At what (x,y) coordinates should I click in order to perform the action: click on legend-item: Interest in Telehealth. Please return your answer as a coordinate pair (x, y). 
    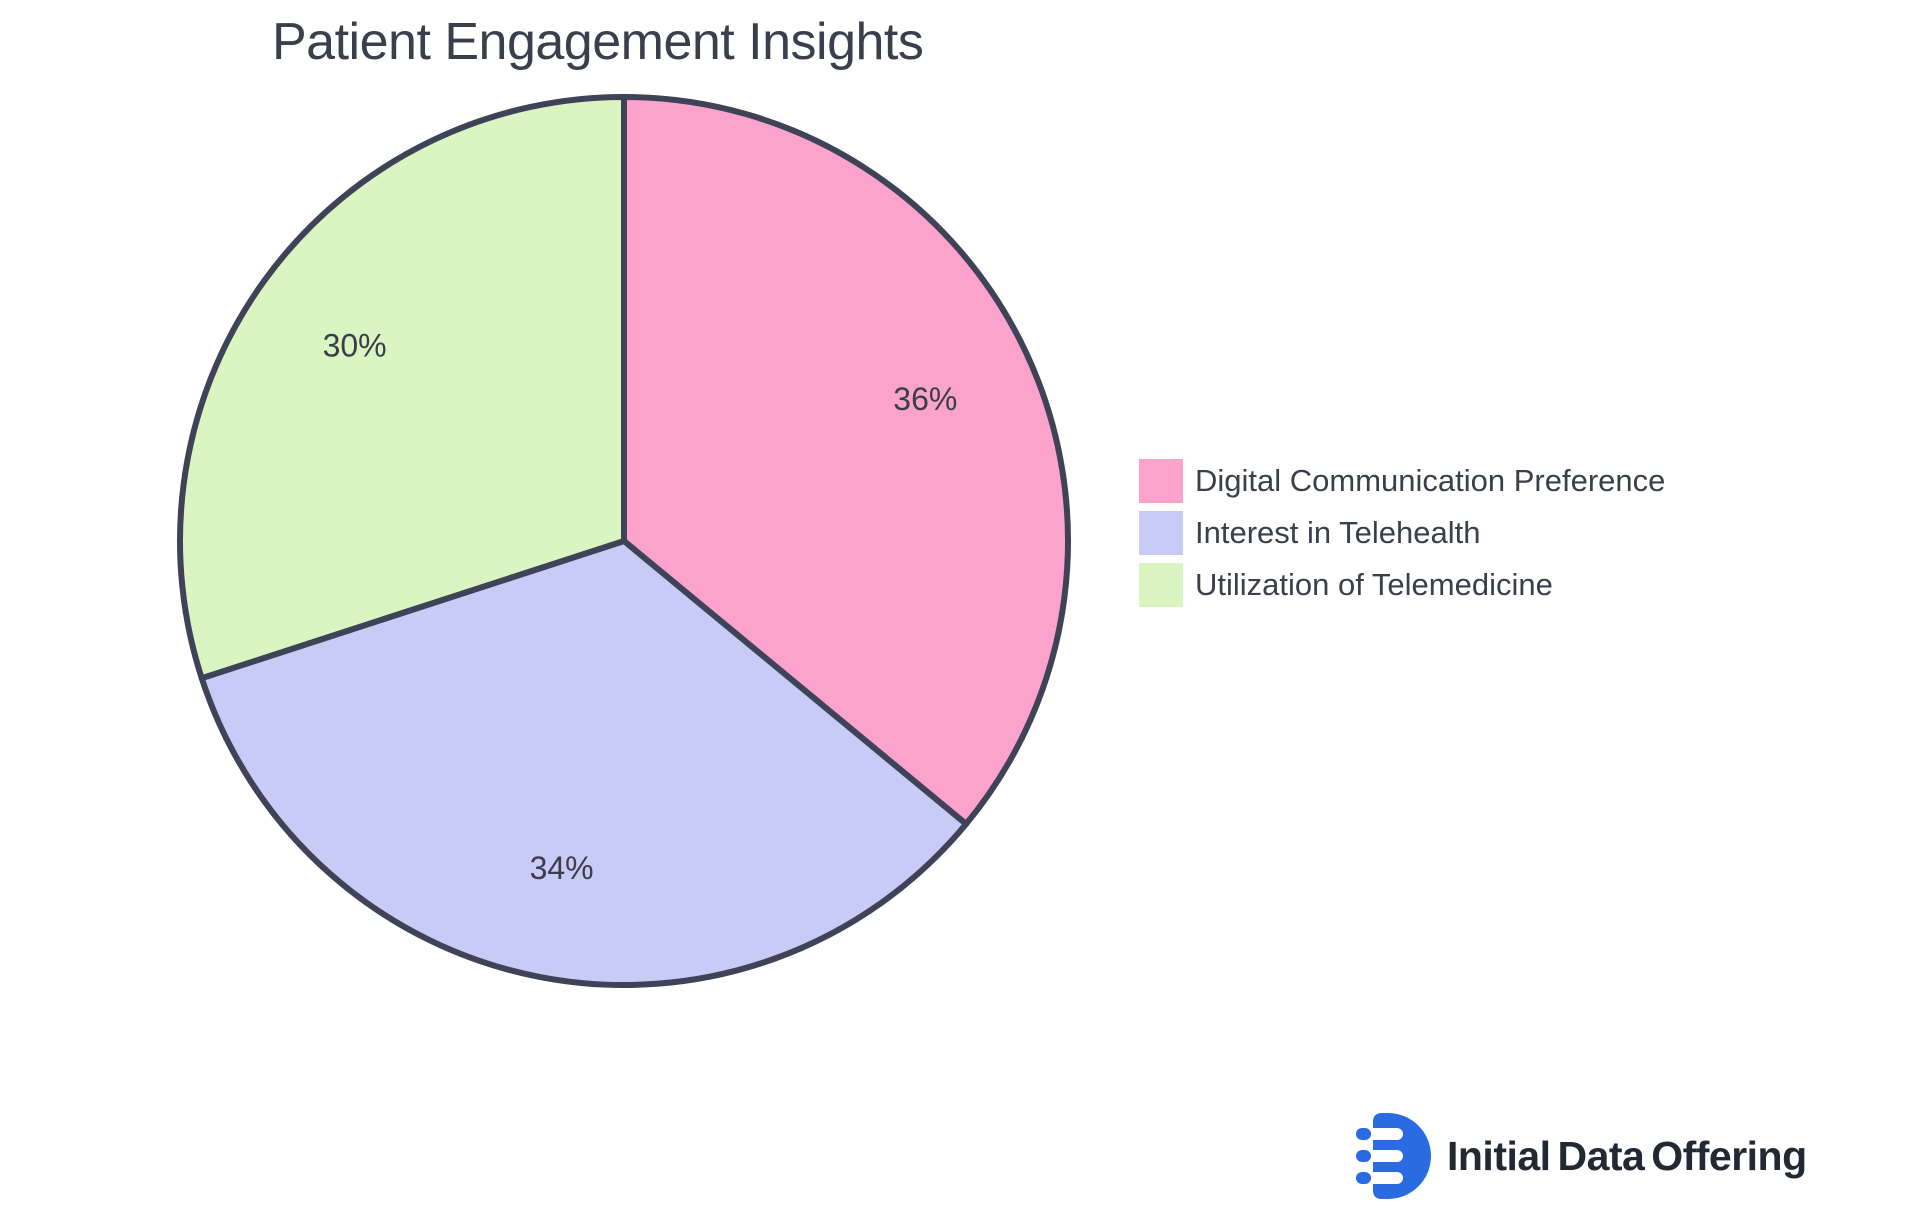
    Looking at the image, I should click on (1402, 533).